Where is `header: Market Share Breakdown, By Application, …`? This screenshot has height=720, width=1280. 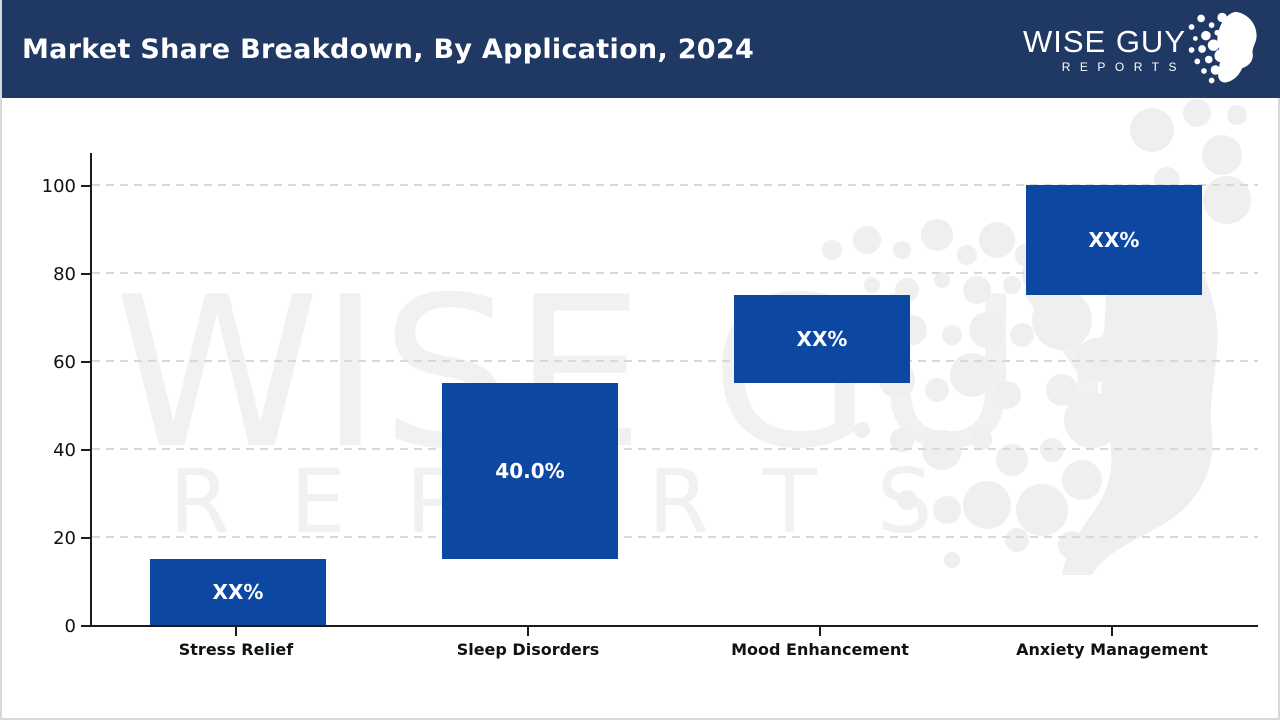
header: Market Share Breakdown, By Application, … is located at coordinates (641, 49).